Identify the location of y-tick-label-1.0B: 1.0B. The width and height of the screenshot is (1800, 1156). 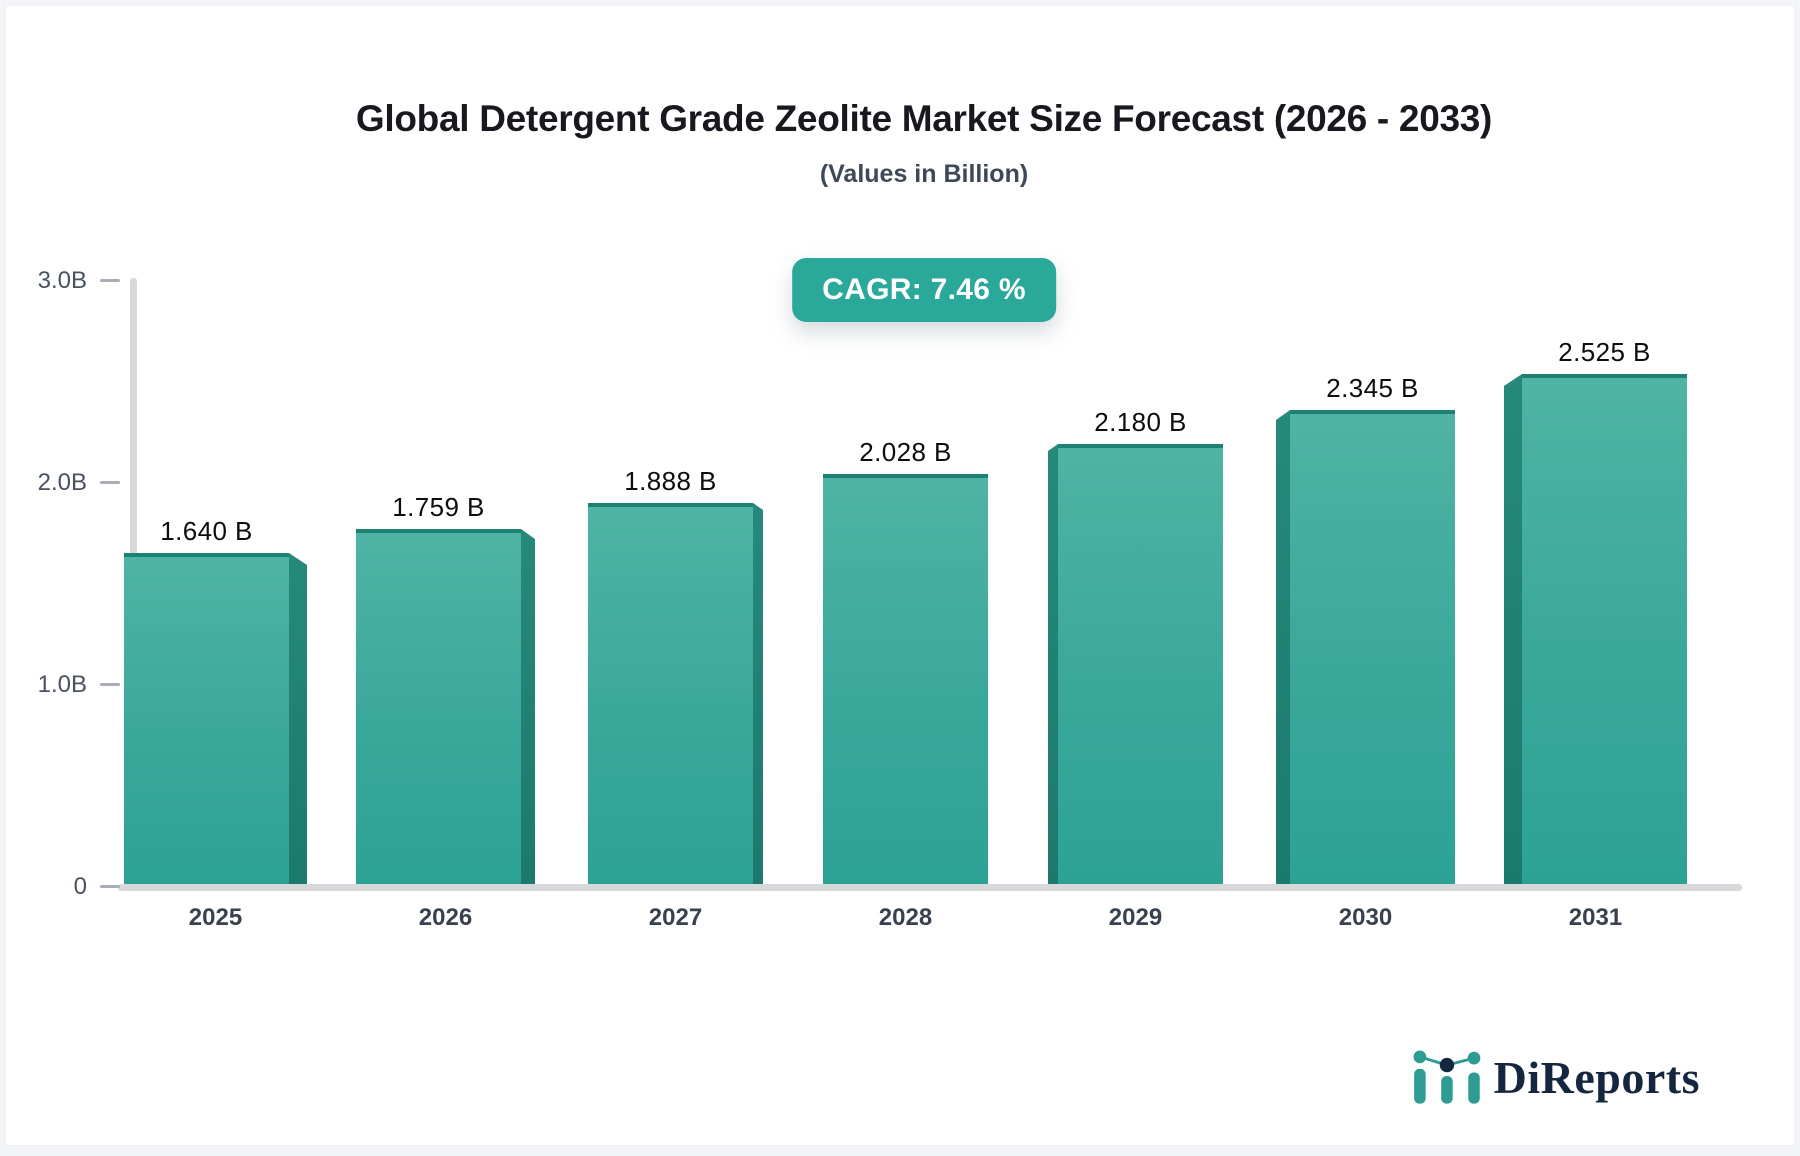
(62, 684).